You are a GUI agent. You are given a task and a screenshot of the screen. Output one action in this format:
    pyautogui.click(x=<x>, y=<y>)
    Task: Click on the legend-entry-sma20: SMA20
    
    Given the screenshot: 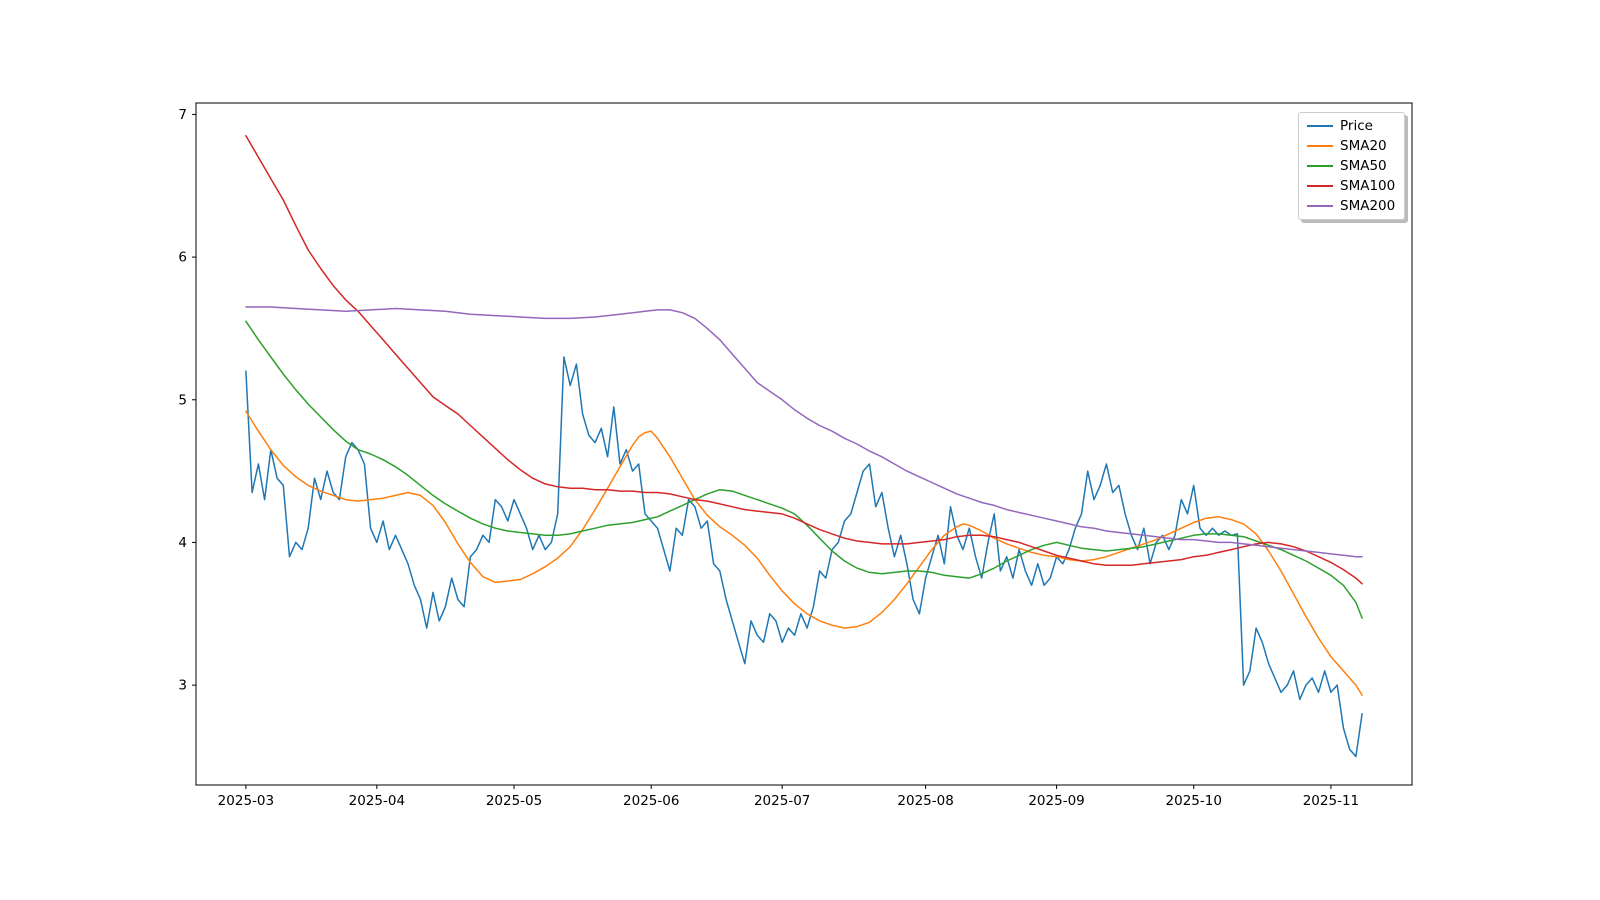 What is the action you would take?
    pyautogui.click(x=1351, y=146)
    